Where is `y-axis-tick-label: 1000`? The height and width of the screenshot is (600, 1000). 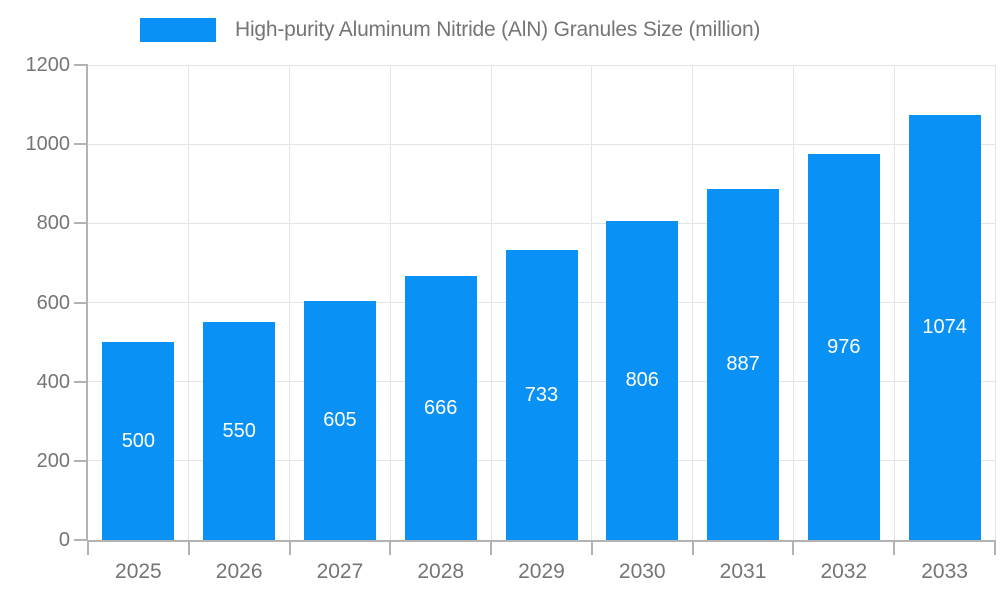 y-axis-tick-label: 1000 is located at coordinates (48, 144).